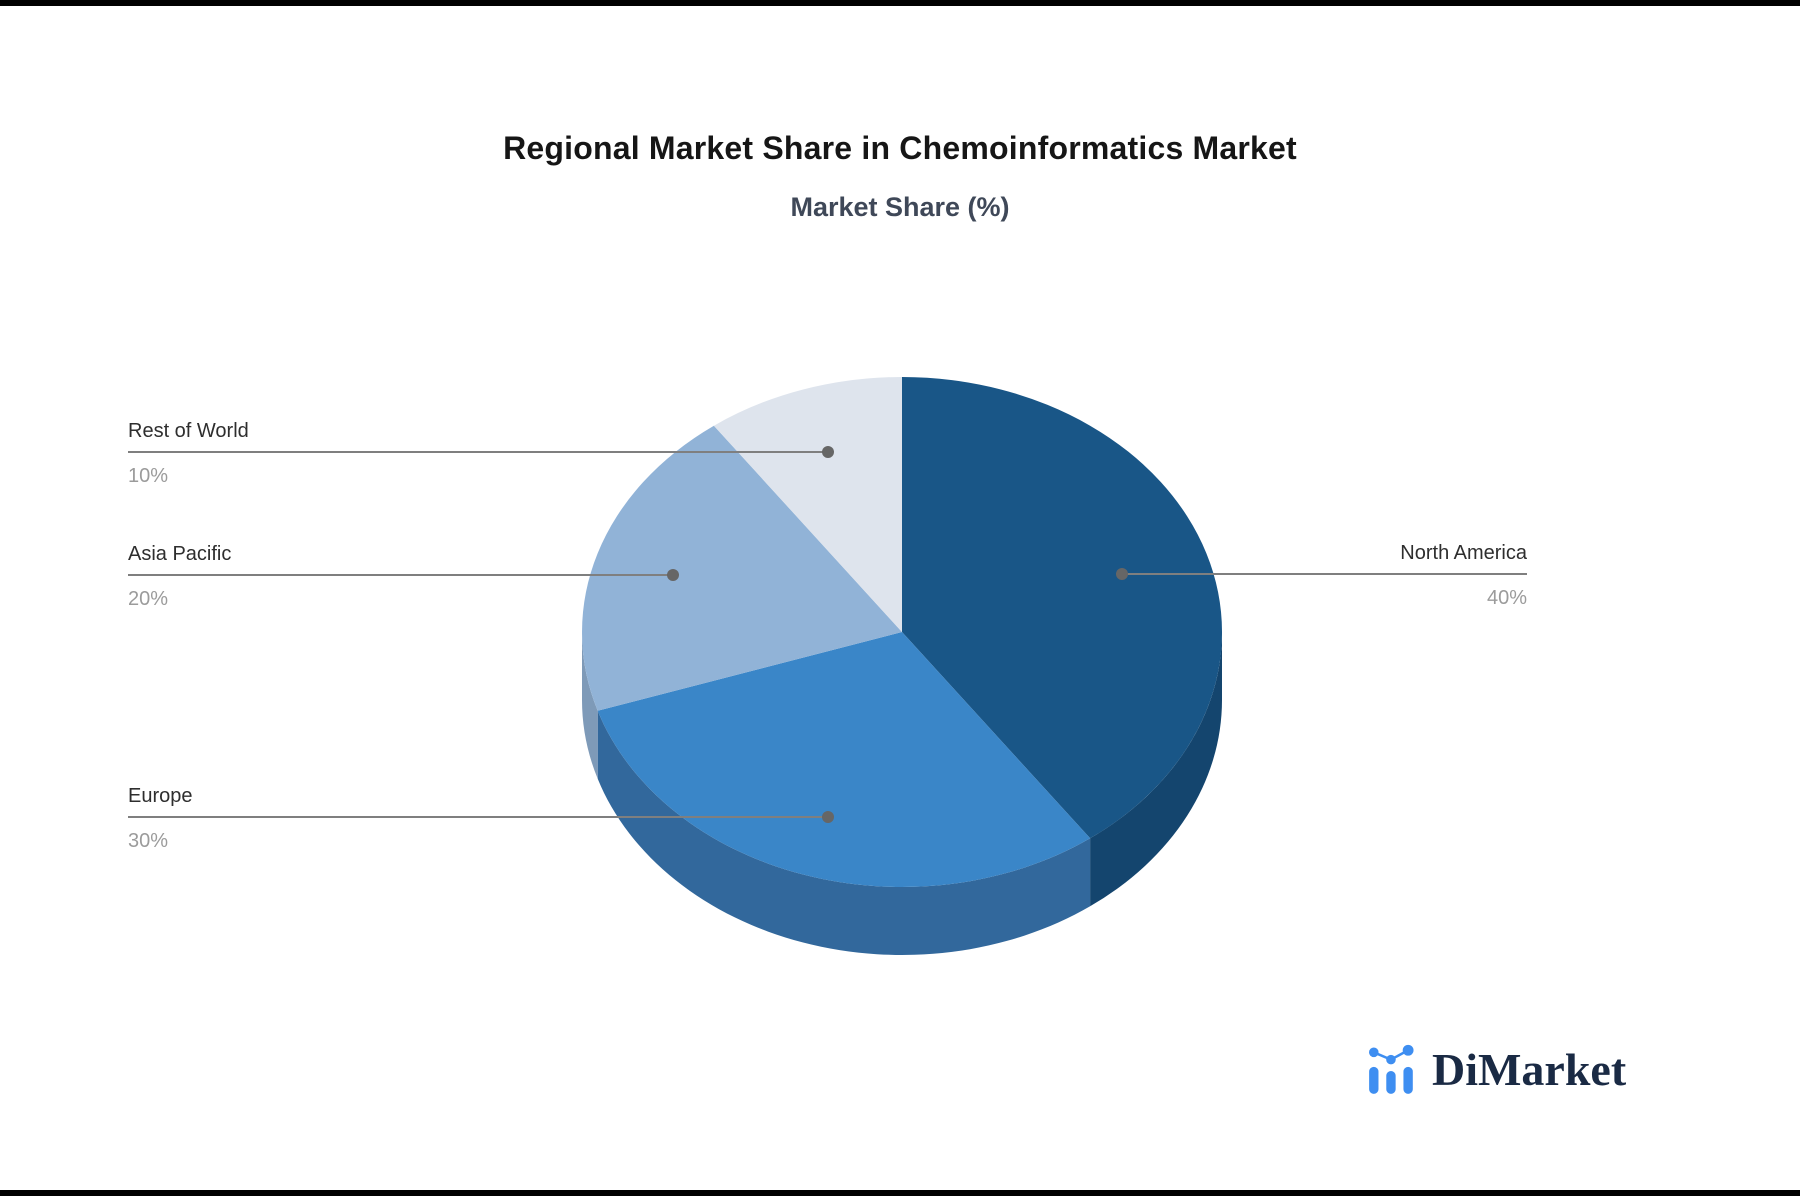 Image resolution: width=1800 pixels, height=1196 pixels. I want to click on pie-slice-europe, so click(844, 759).